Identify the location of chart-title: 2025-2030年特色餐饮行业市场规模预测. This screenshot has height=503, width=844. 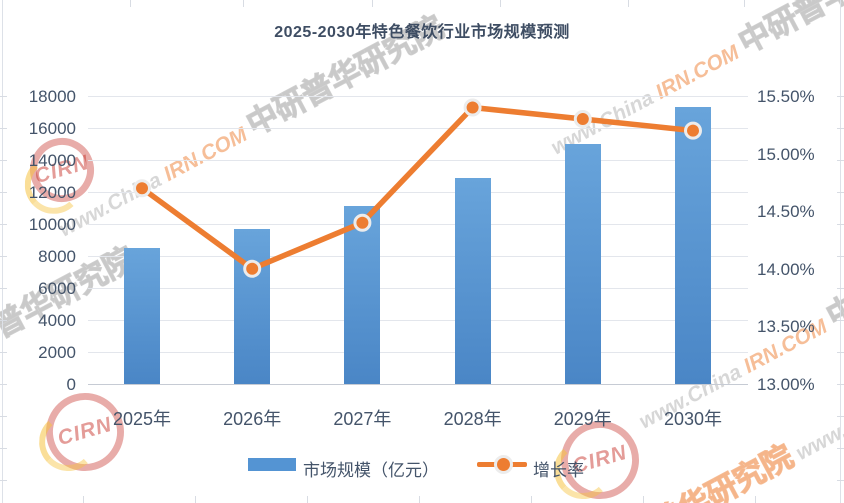
(422, 32).